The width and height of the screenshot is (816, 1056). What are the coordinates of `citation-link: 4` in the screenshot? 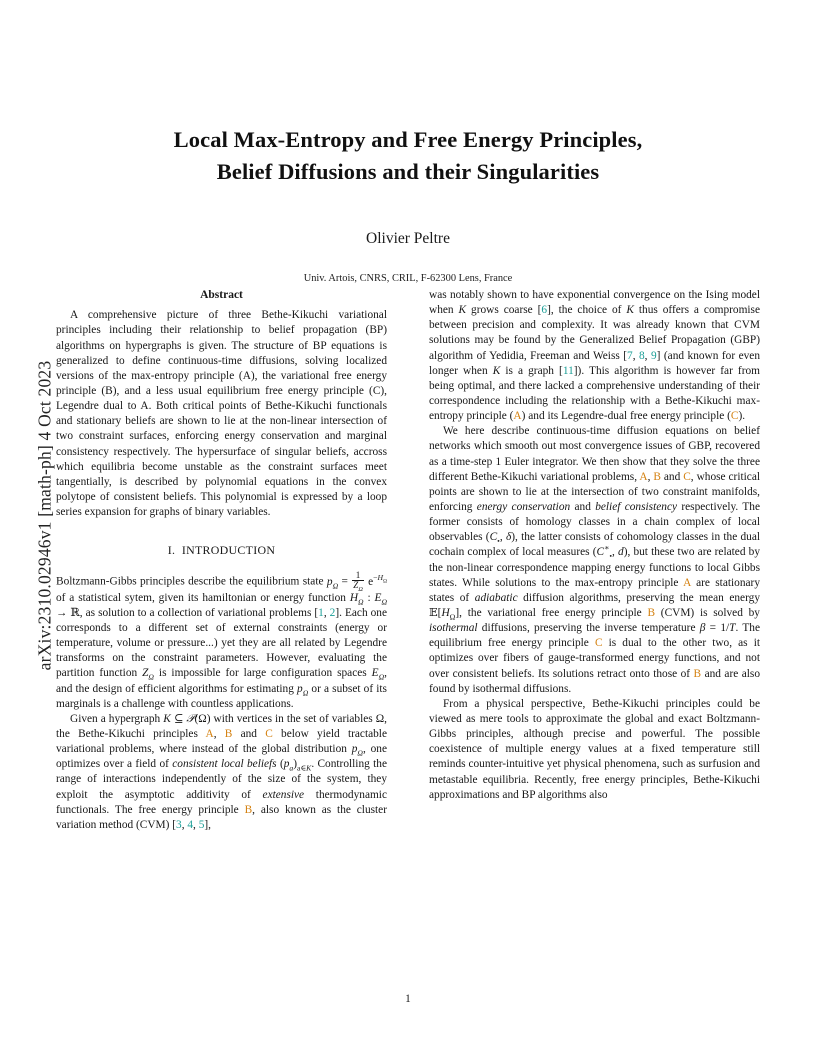 It's located at (190, 824).